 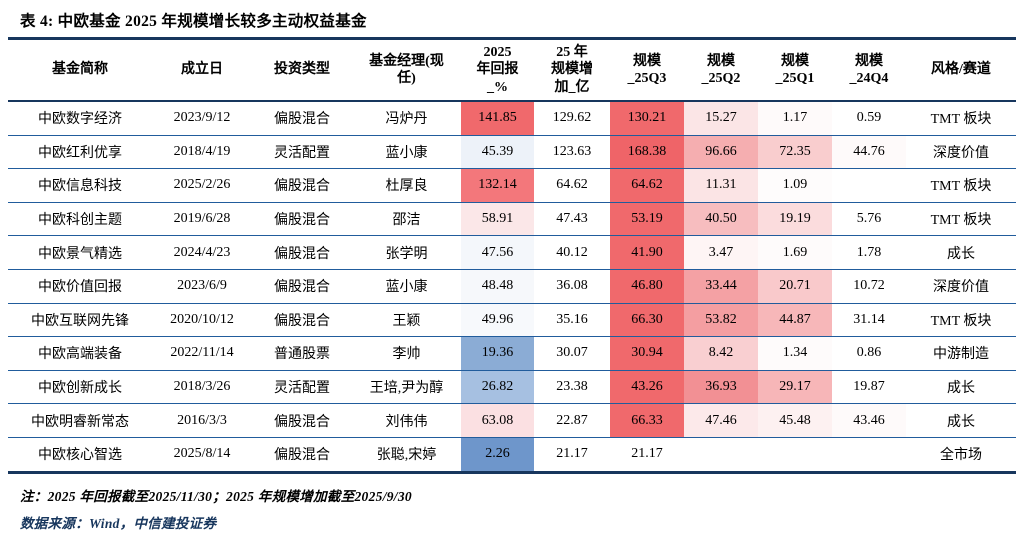 What do you see at coordinates (572, 185) in the screenshot?
I see `cell-inc_25: 64.62` at bounding box center [572, 185].